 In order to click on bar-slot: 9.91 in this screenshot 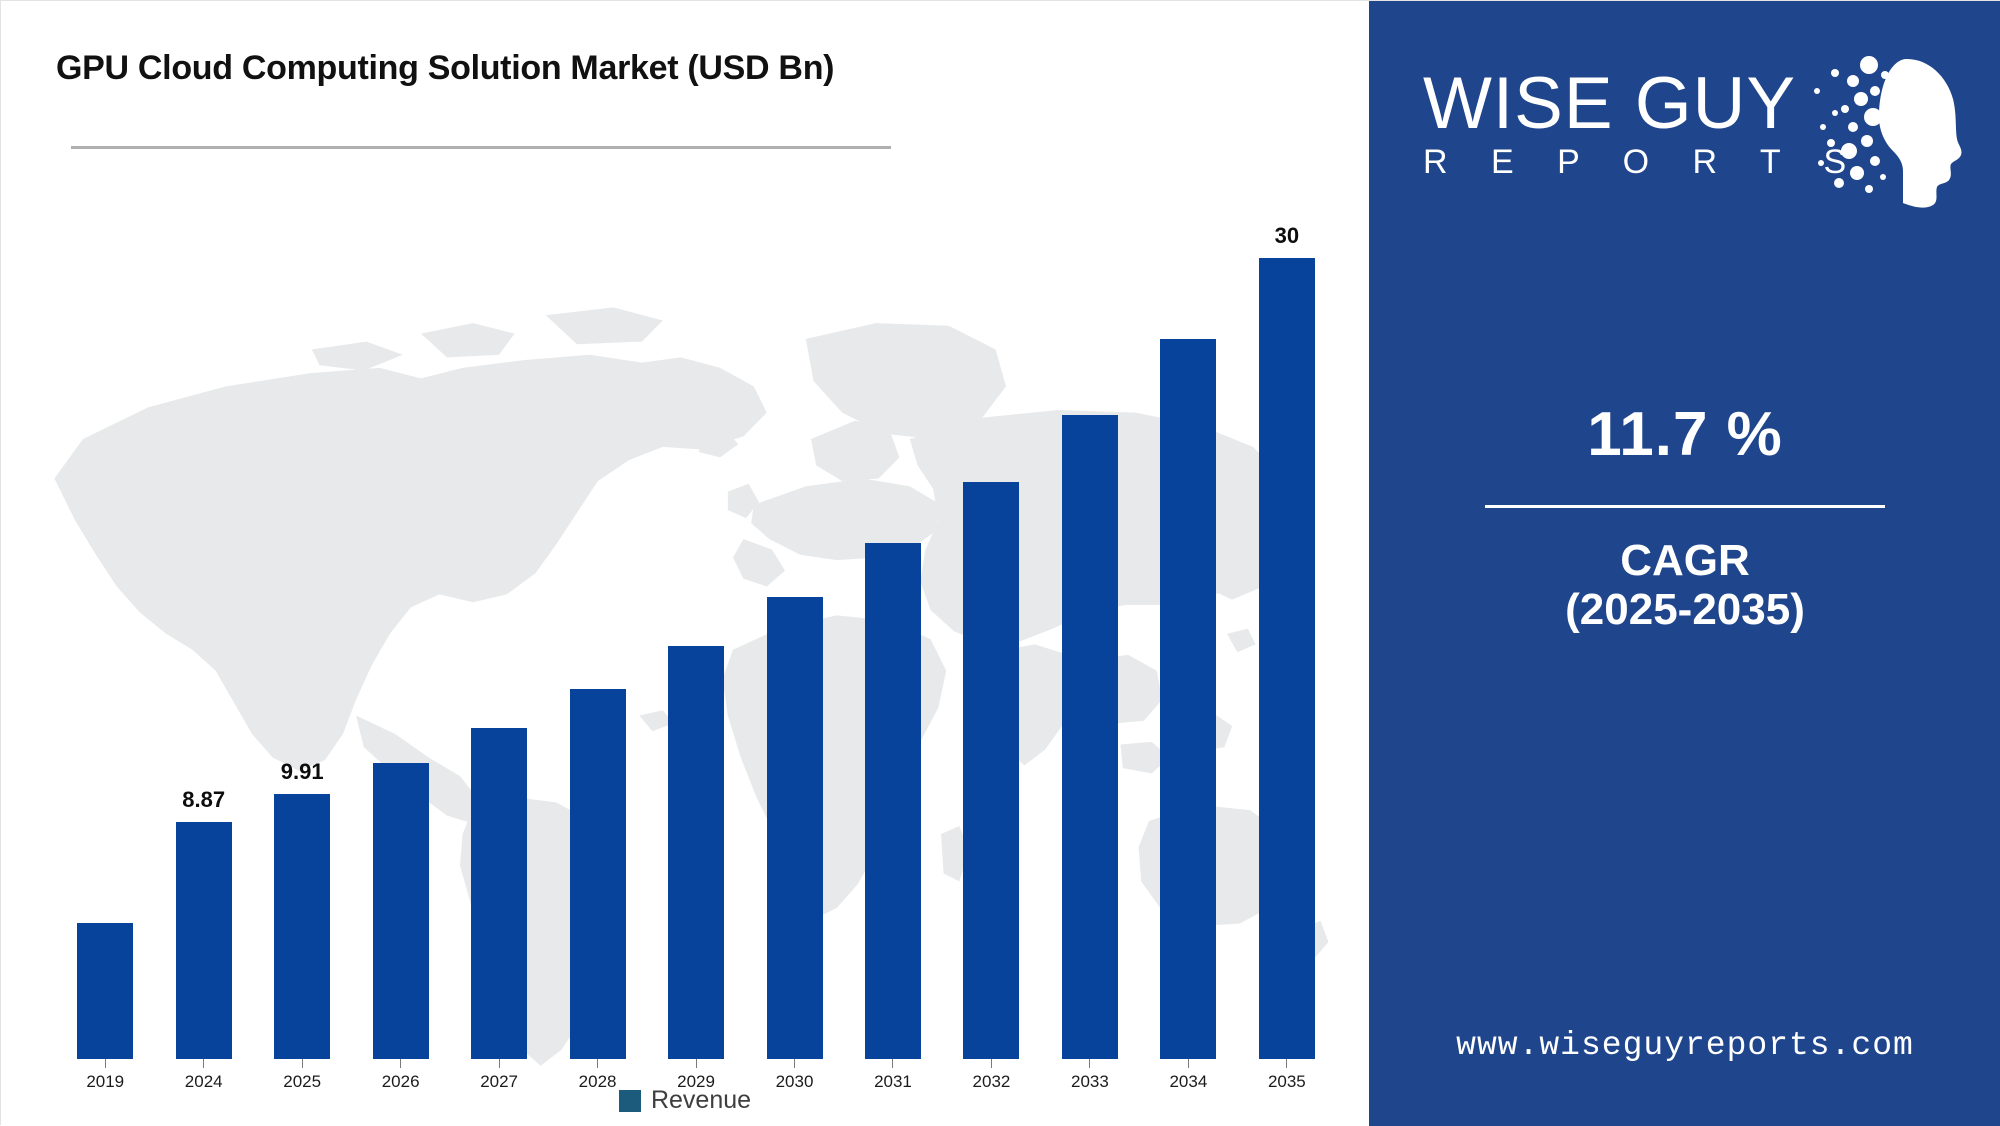, I will do `click(302, 645)`.